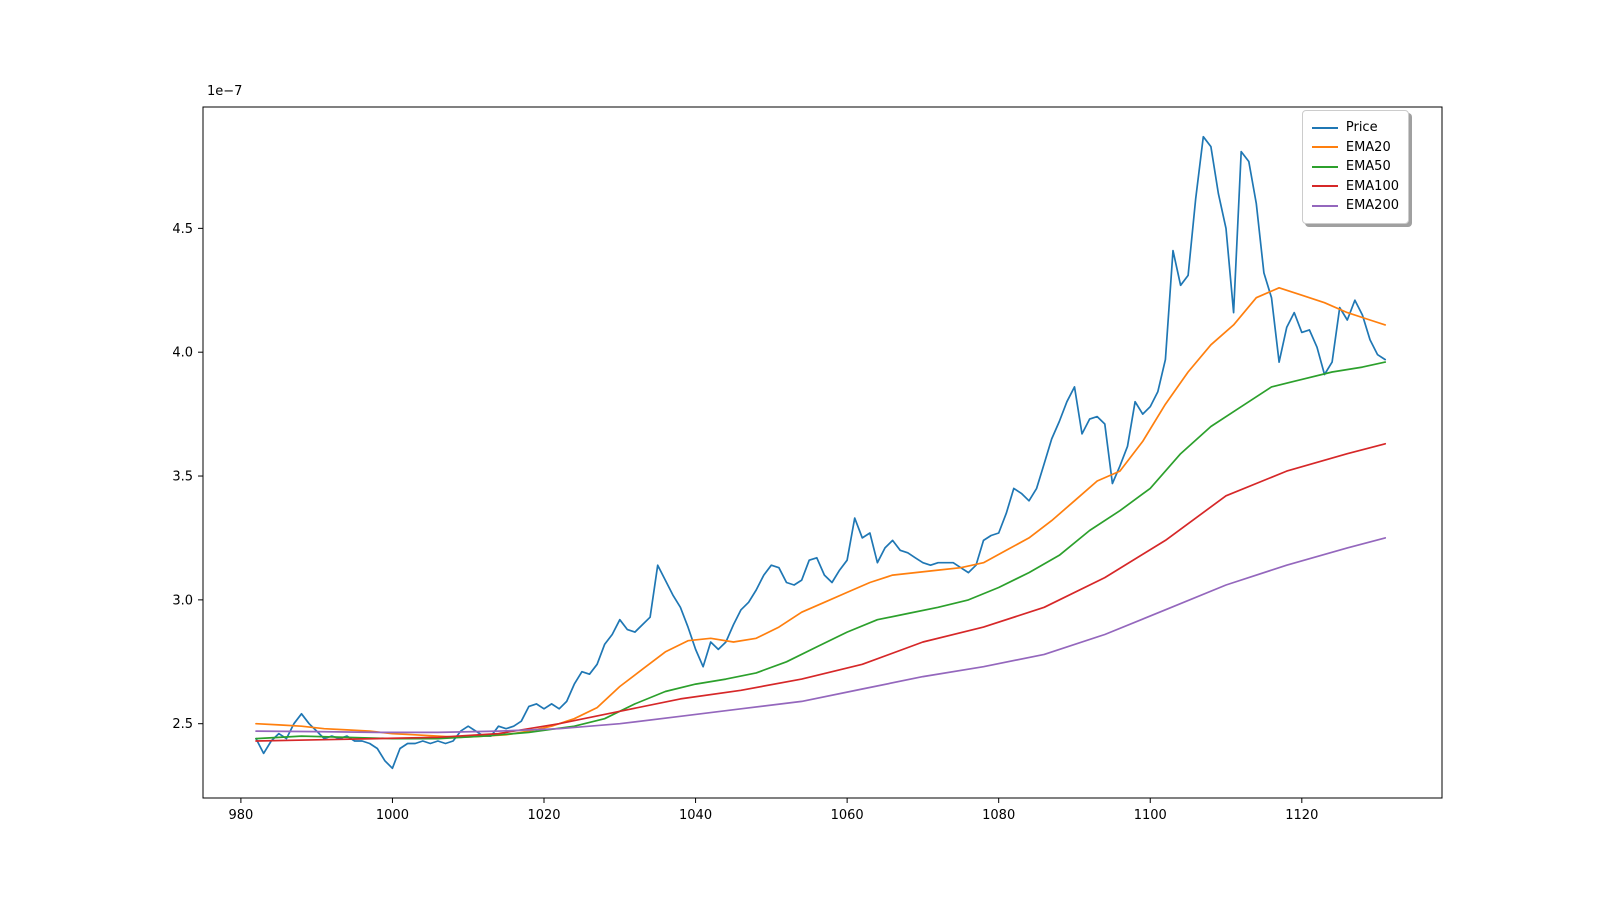 This screenshot has height=900, width=1600. Describe the element at coordinates (1368, 147) in the screenshot. I see `legend-label-ema20: EMA20` at that location.